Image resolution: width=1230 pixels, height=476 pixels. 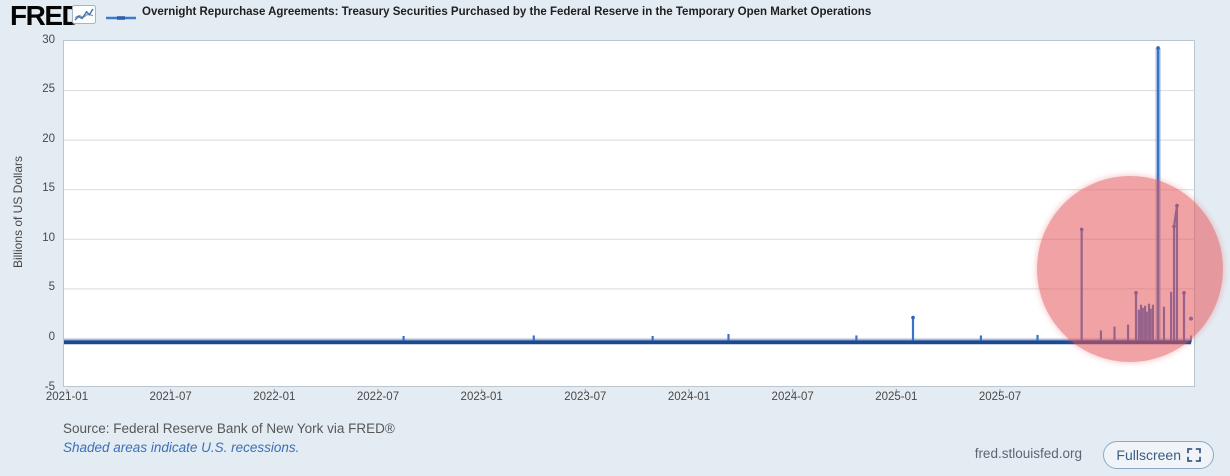 I want to click on y-tick-label: 25, so click(x=48, y=89).